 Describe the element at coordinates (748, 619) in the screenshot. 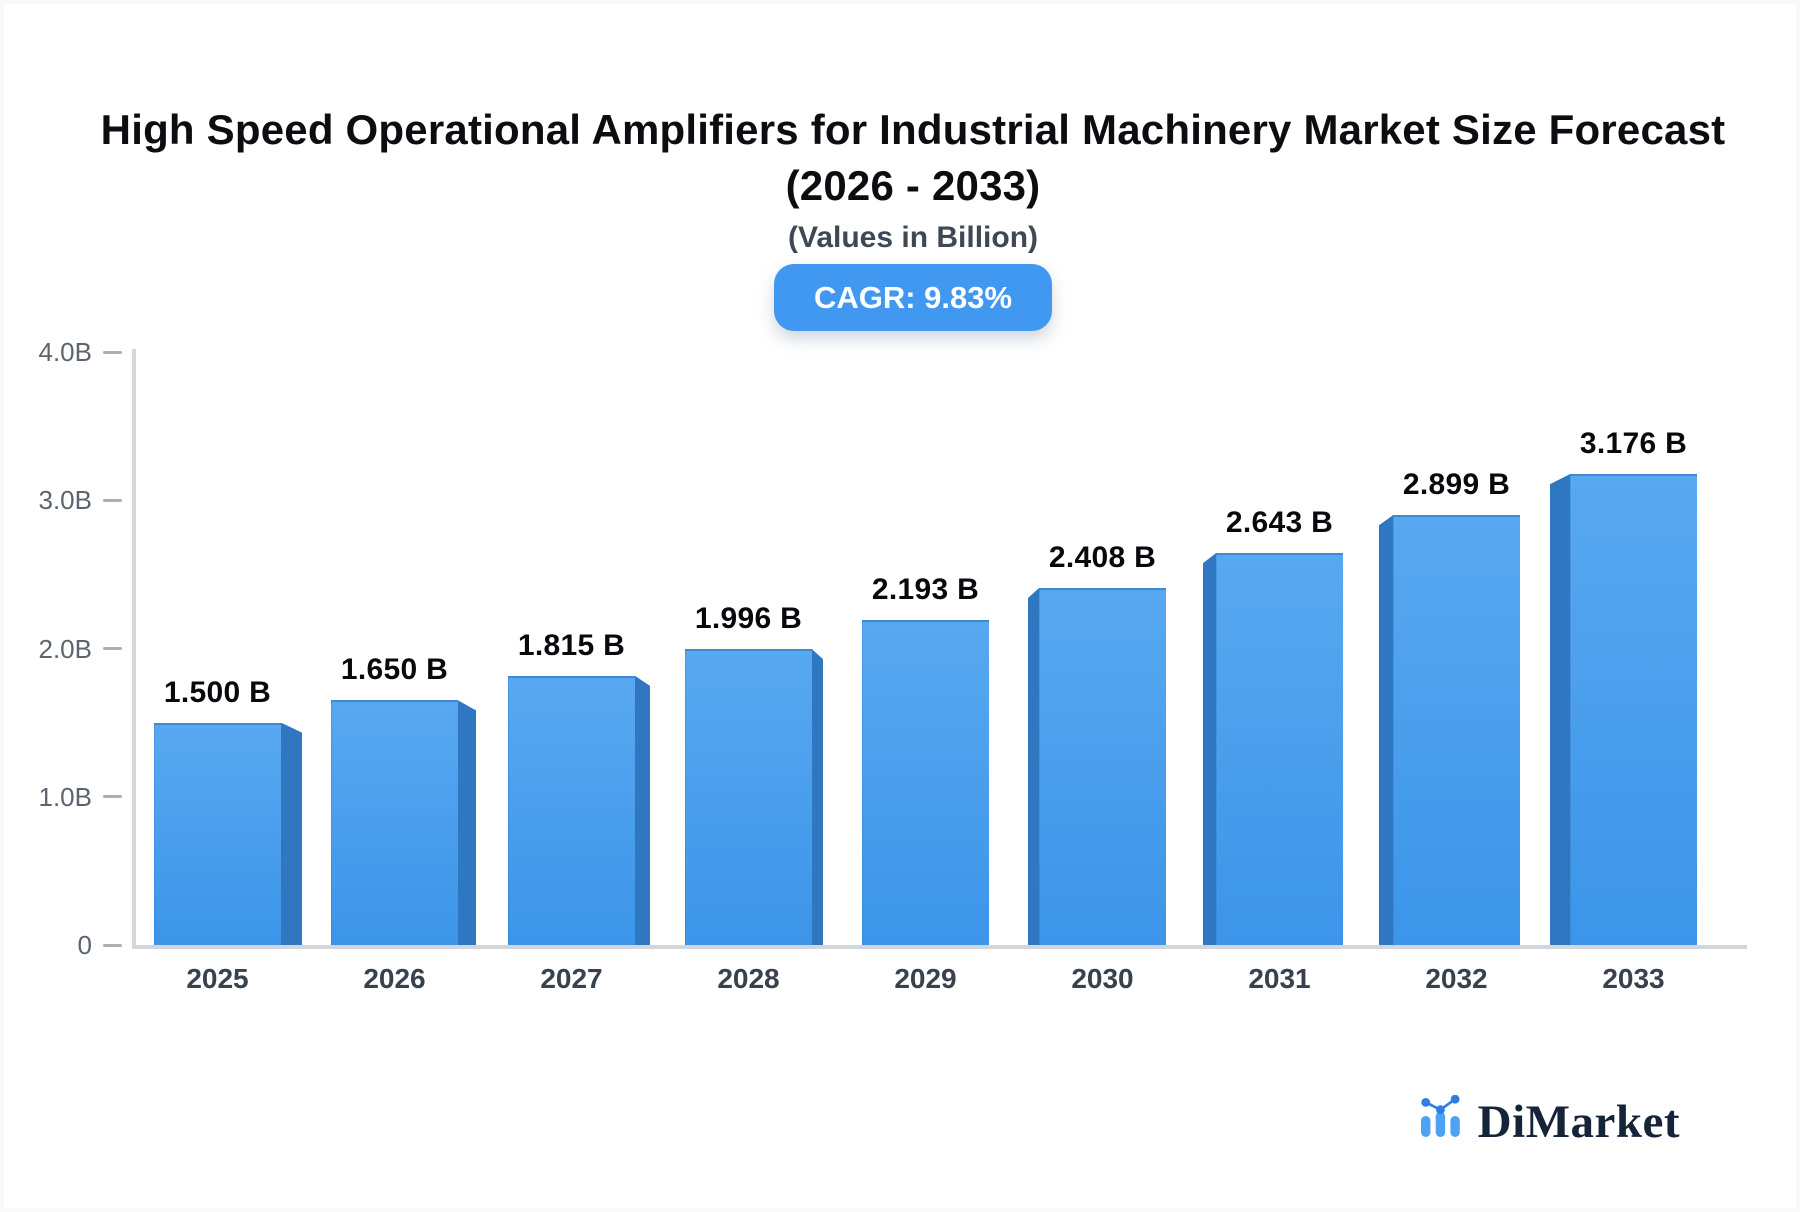

I see `bar-value-label: 1.996 B` at that location.